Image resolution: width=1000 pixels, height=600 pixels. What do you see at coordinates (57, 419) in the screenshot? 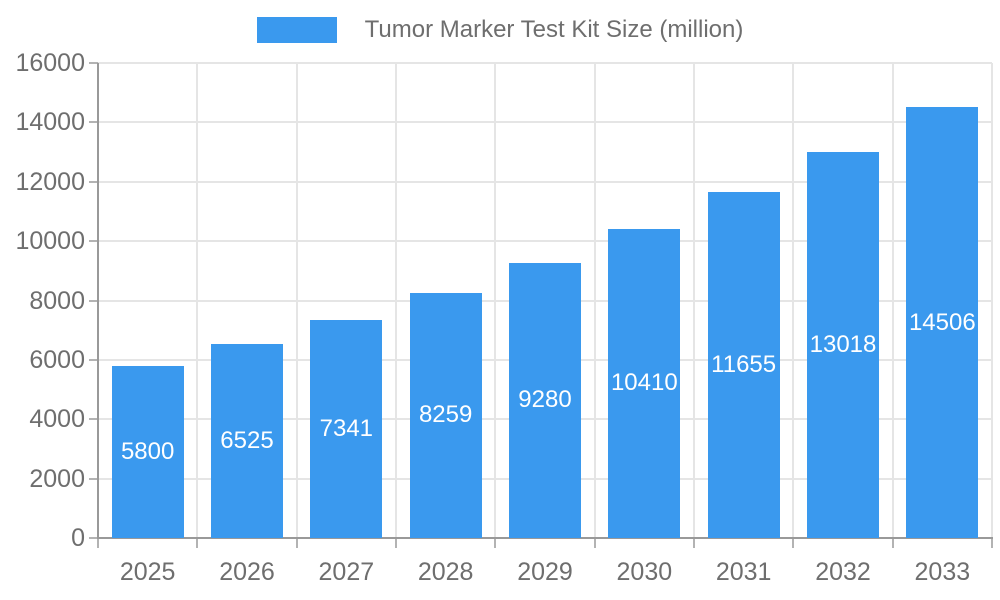
I see `y-axis-tick-label: 4000` at bounding box center [57, 419].